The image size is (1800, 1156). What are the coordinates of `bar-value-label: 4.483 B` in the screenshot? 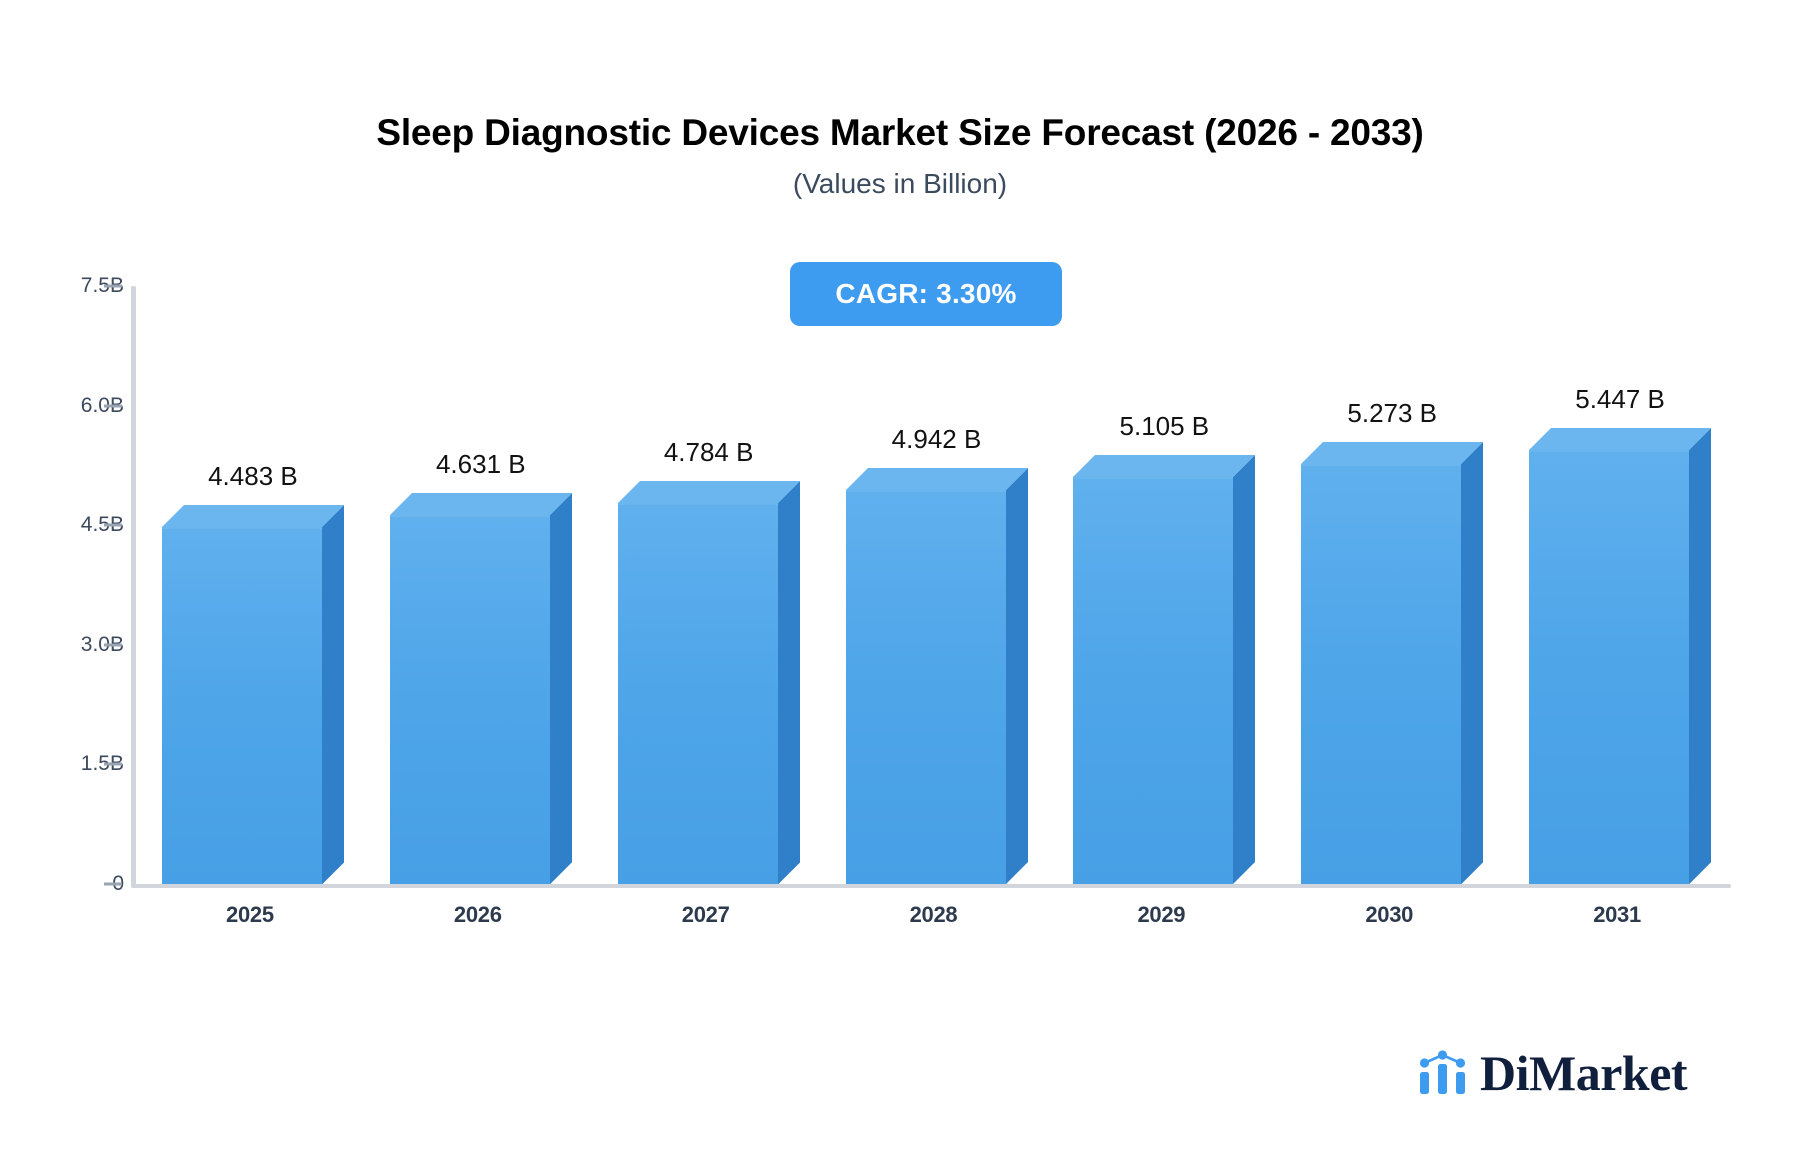 It's located at (253, 475).